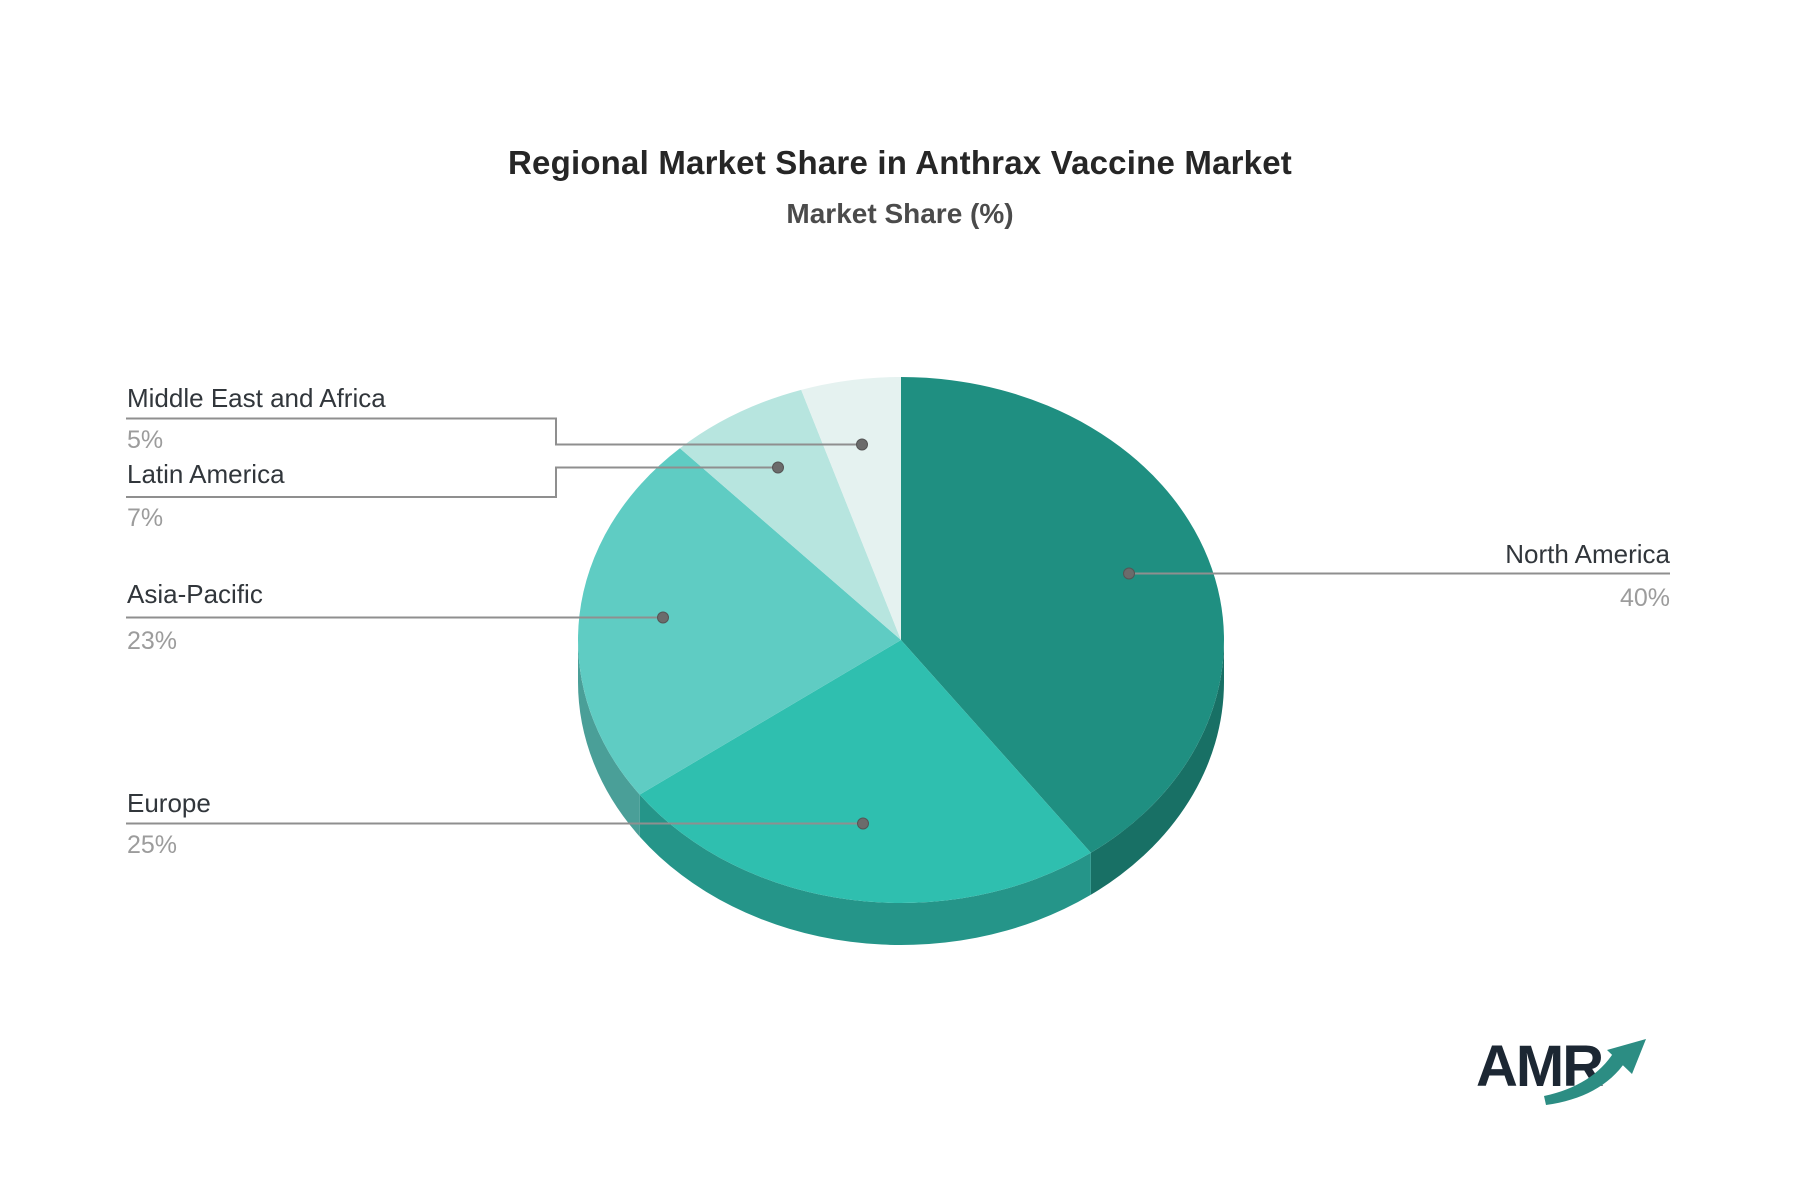 This screenshot has height=1196, width=1800. Describe the element at coordinates (609, 738) in the screenshot. I see `rim-asia-pacific` at that location.